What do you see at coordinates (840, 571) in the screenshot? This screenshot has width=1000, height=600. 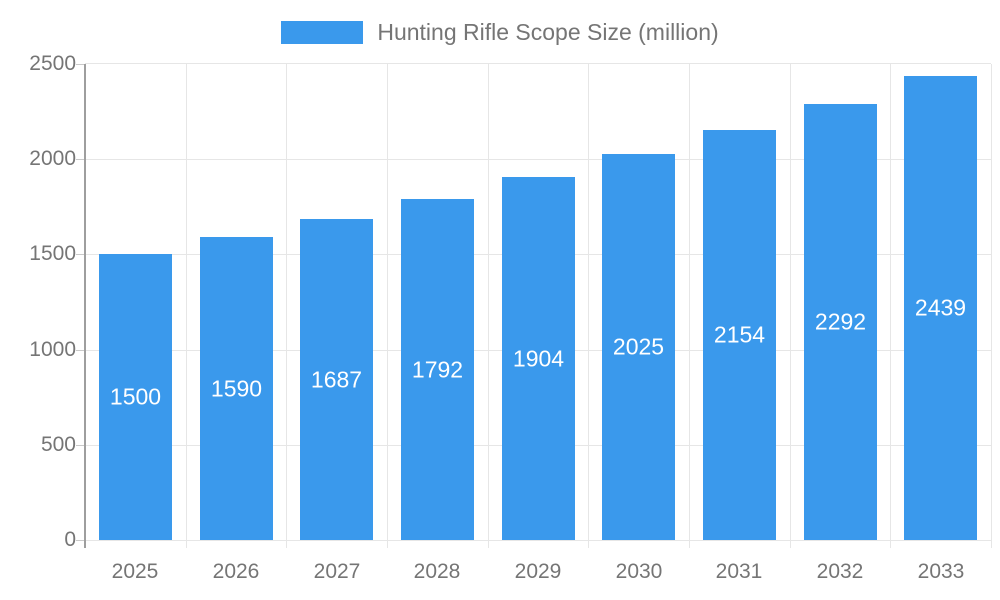 I see `x-tick-label: 2032` at bounding box center [840, 571].